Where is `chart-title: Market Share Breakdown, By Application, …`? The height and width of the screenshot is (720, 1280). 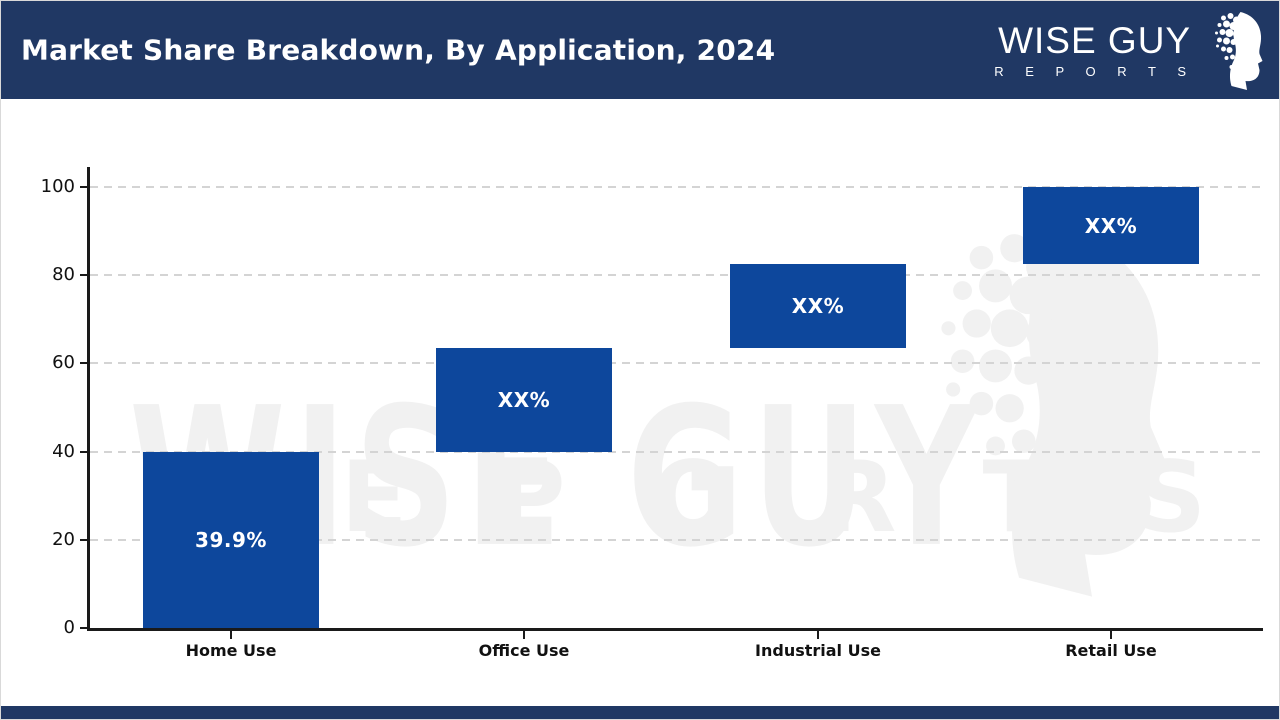
chart-title: Market Share Breakdown, By Application, … is located at coordinates (398, 50).